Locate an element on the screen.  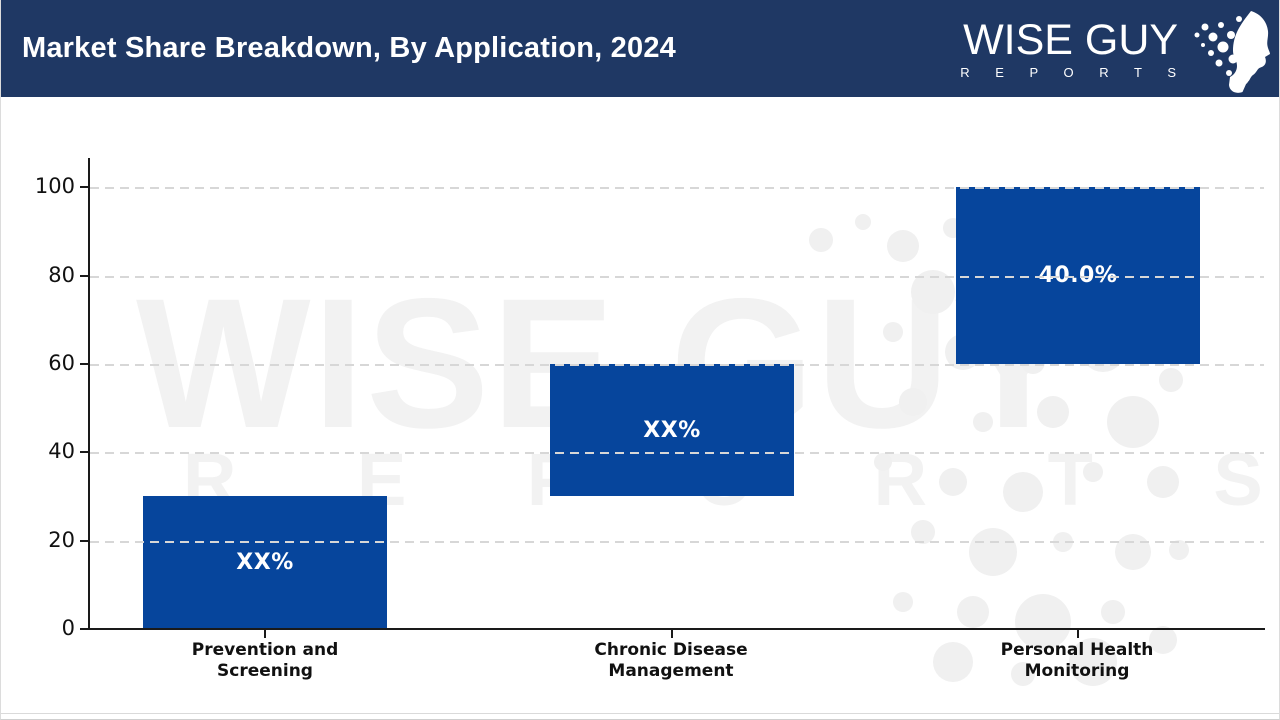
x-category-label: Chronic Disease Management is located at coordinates (671, 661).